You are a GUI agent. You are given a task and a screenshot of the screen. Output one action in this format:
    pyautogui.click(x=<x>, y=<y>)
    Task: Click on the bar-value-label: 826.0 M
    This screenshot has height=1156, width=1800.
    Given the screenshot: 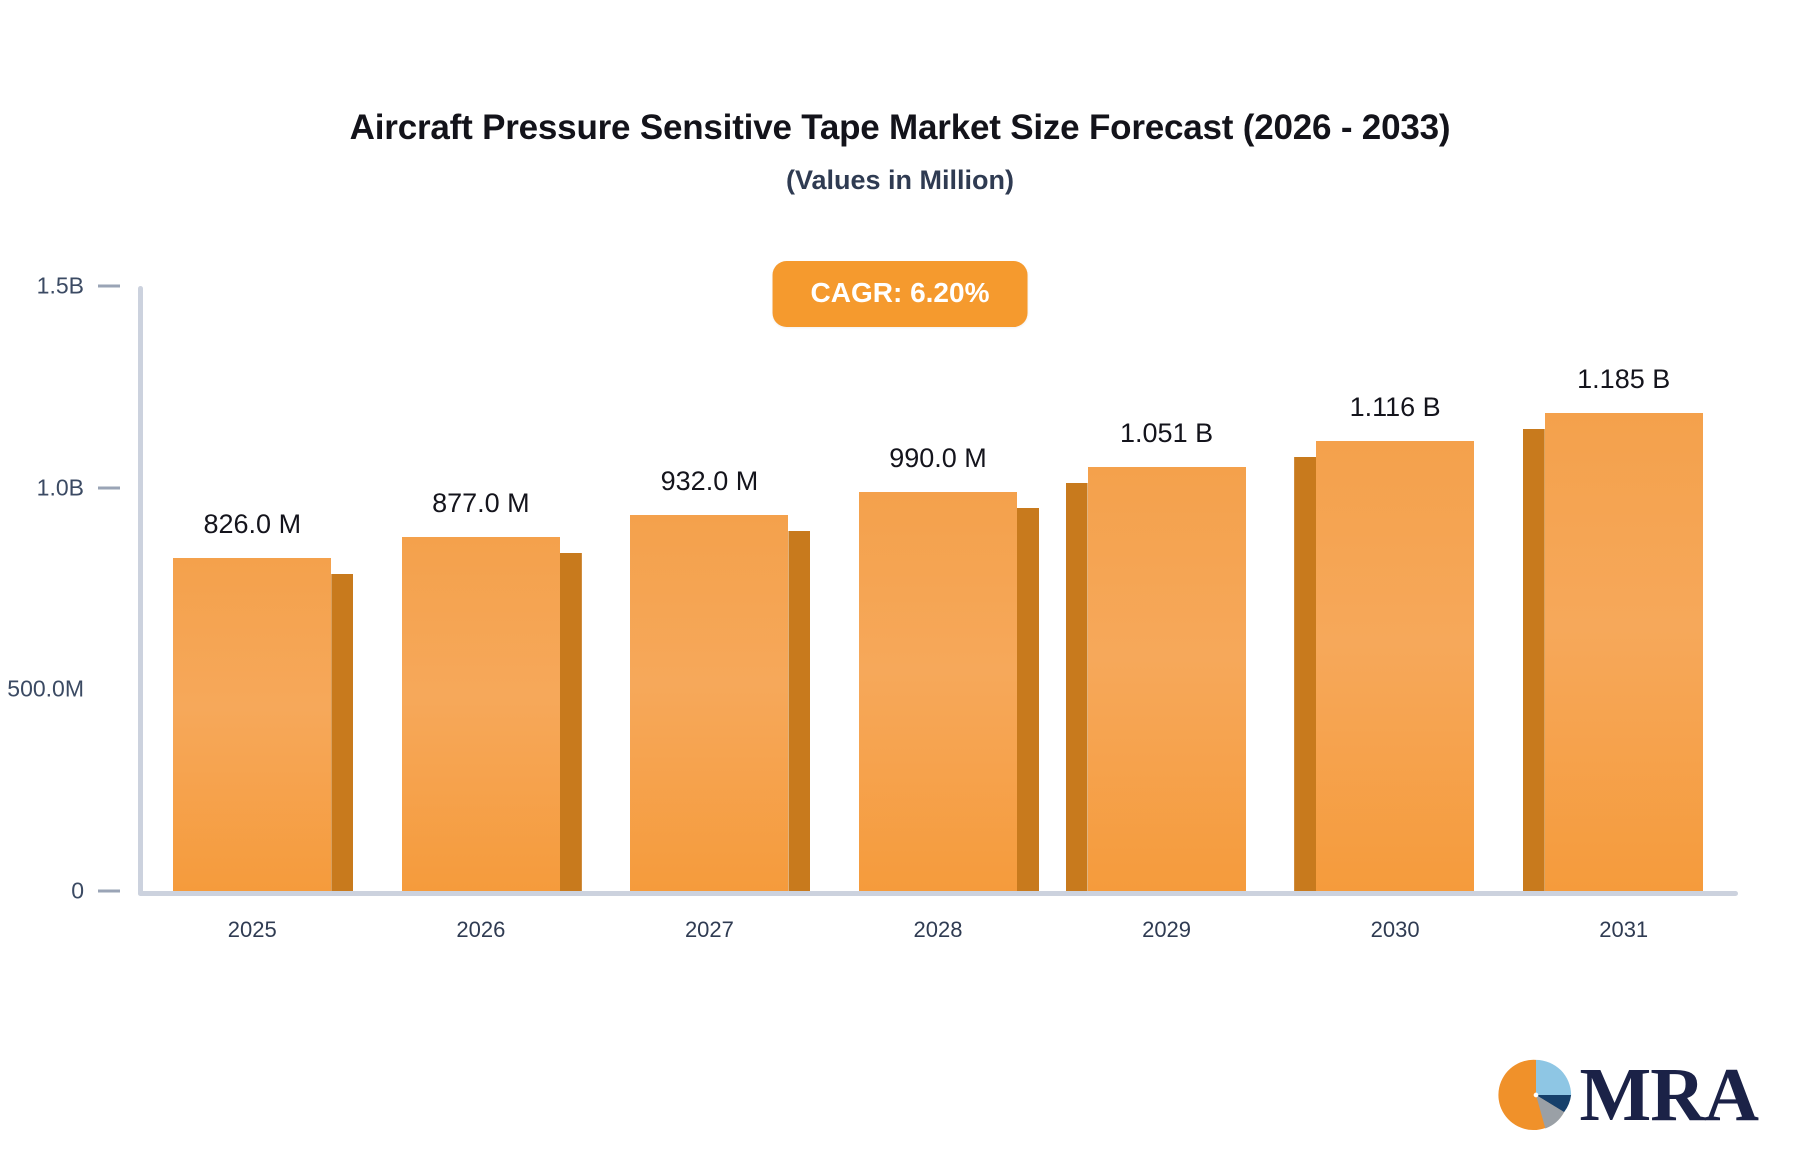 What is the action you would take?
    pyautogui.click(x=252, y=523)
    